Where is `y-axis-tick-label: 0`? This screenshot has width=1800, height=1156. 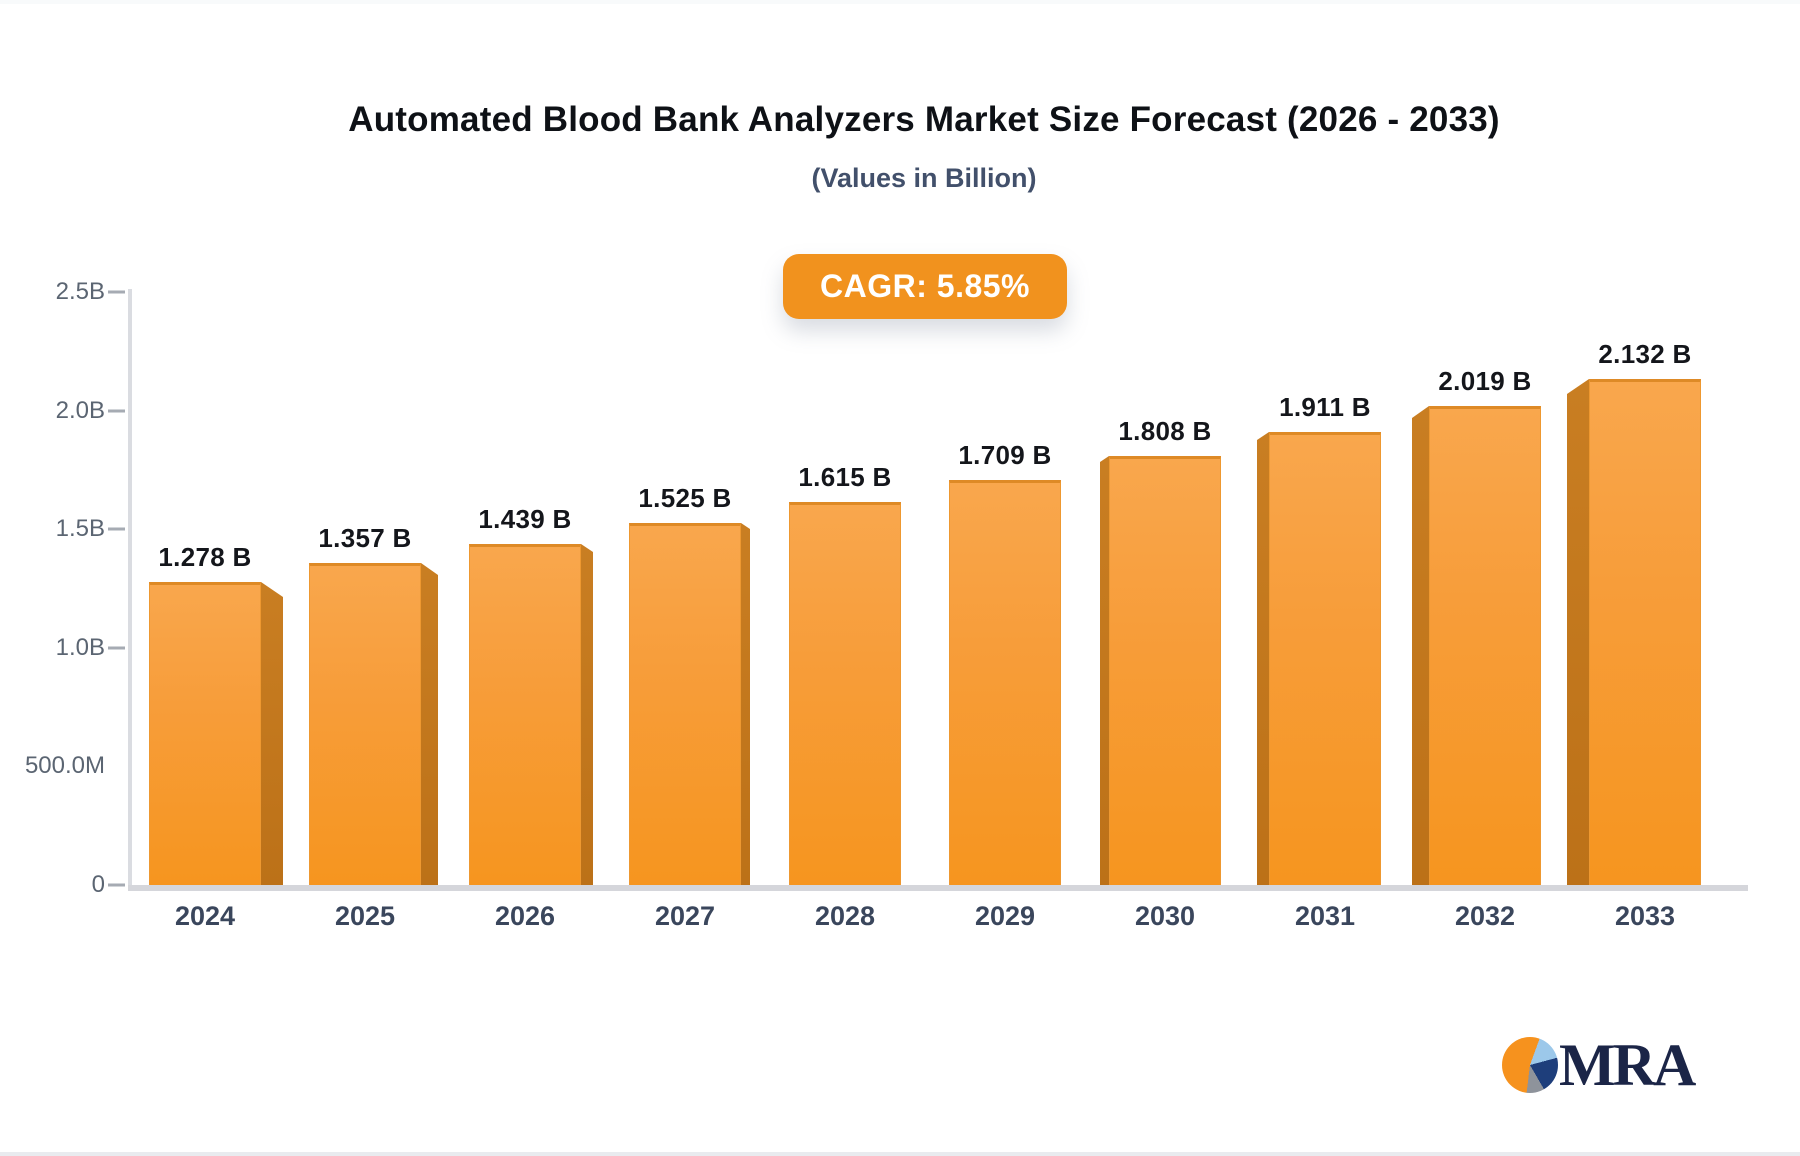
y-axis-tick-label: 0 is located at coordinates (98, 884).